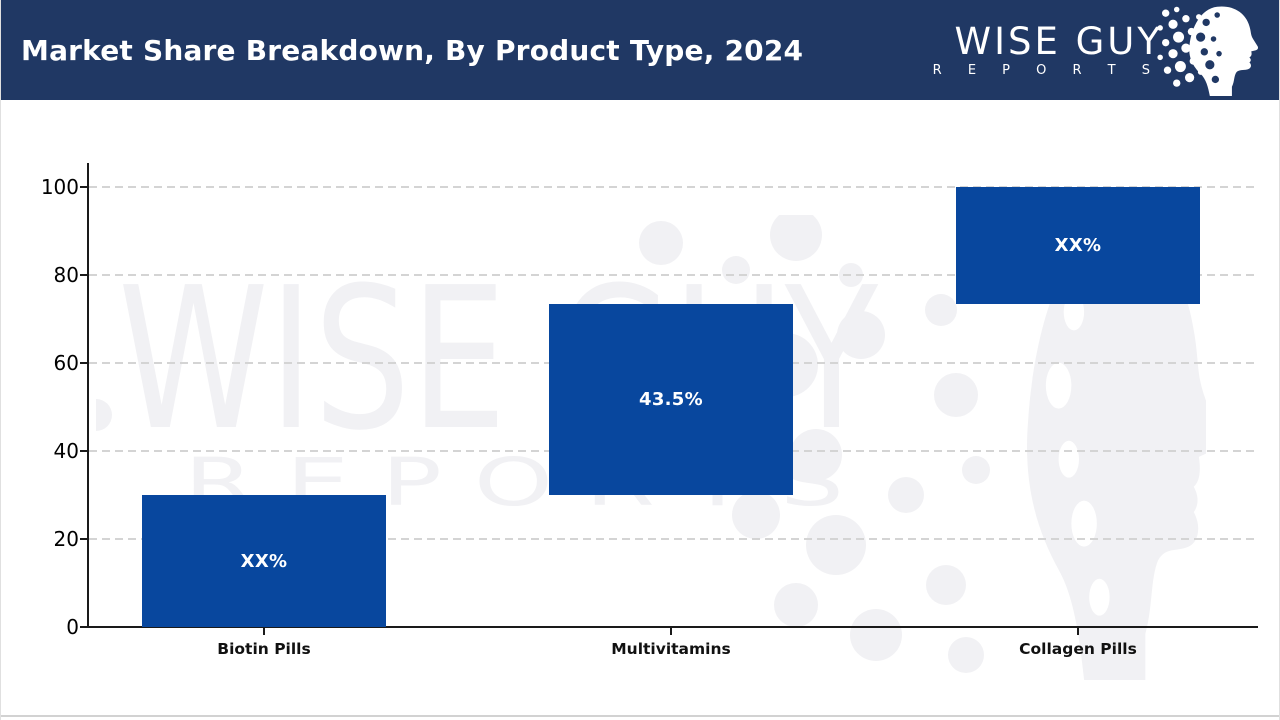  What do you see at coordinates (671, 649) in the screenshot?
I see `x-category-label-1: Multivitamins` at bounding box center [671, 649].